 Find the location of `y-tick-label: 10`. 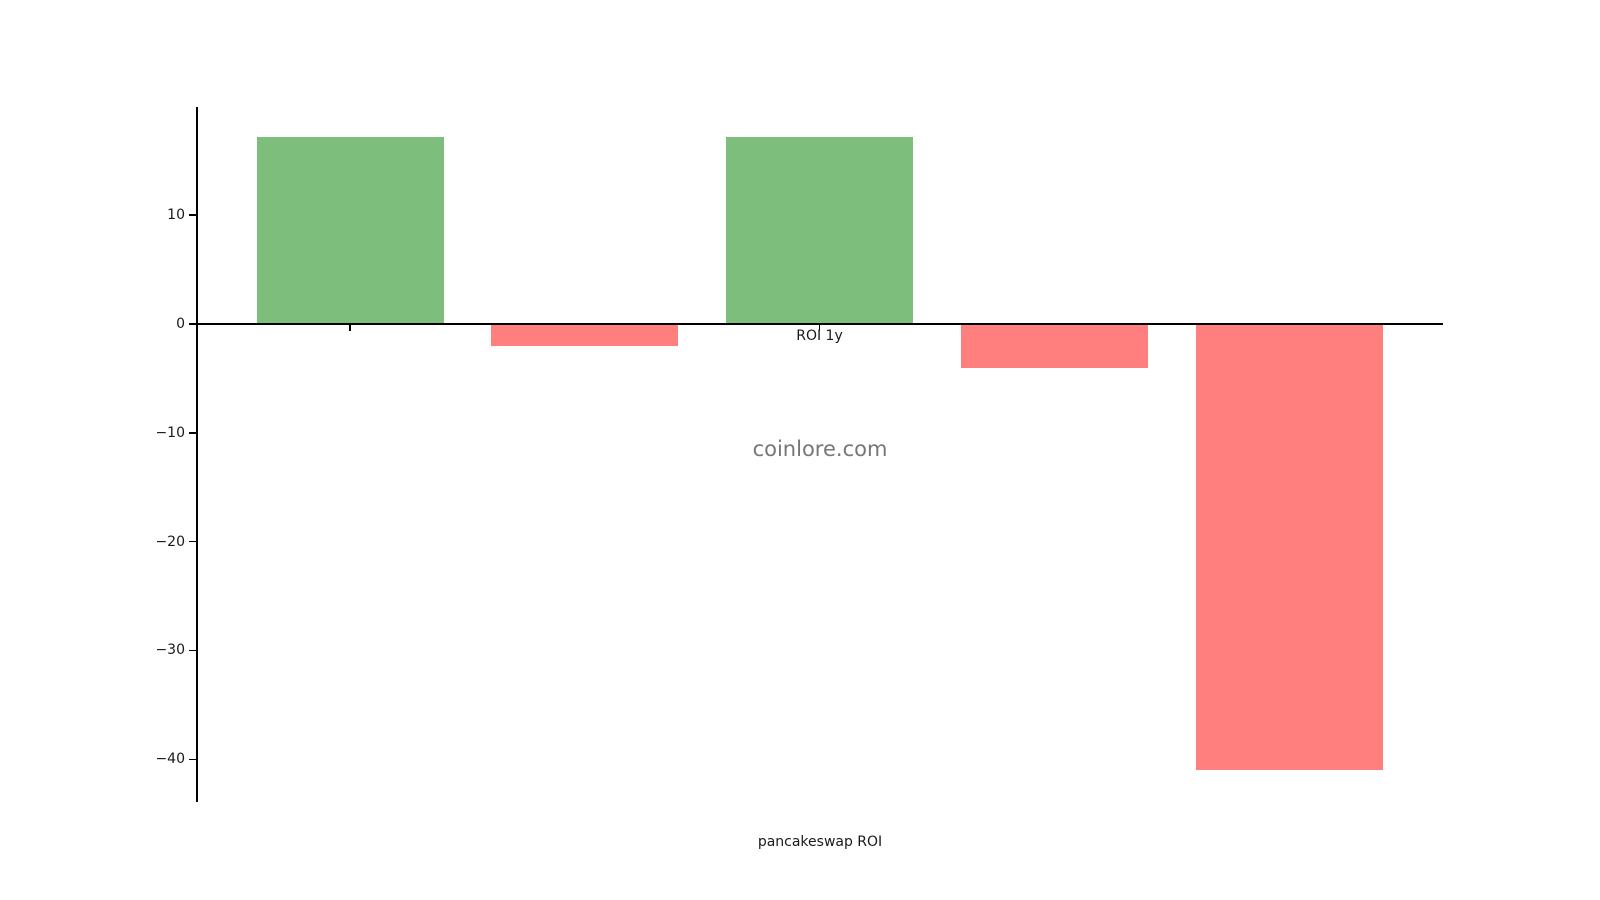

y-tick-label: 10 is located at coordinates (176, 215).